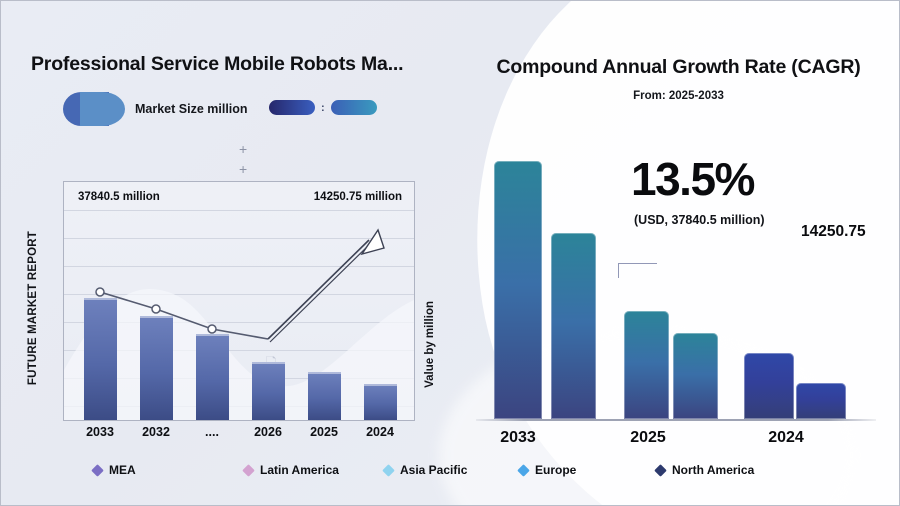  I want to click on legend-item-latin-america: Latin America, so click(290, 470).